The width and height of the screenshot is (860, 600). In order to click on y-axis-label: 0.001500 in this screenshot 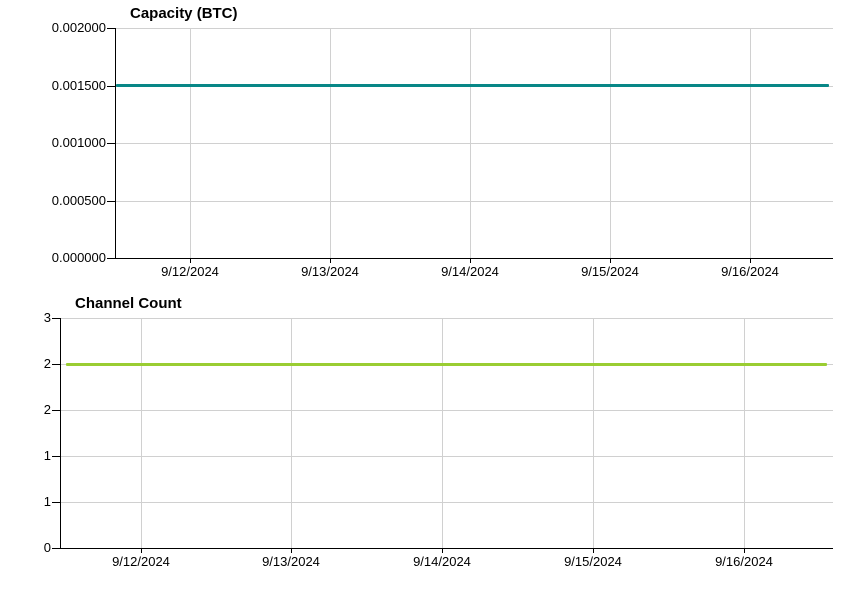, I will do `click(78, 85)`.